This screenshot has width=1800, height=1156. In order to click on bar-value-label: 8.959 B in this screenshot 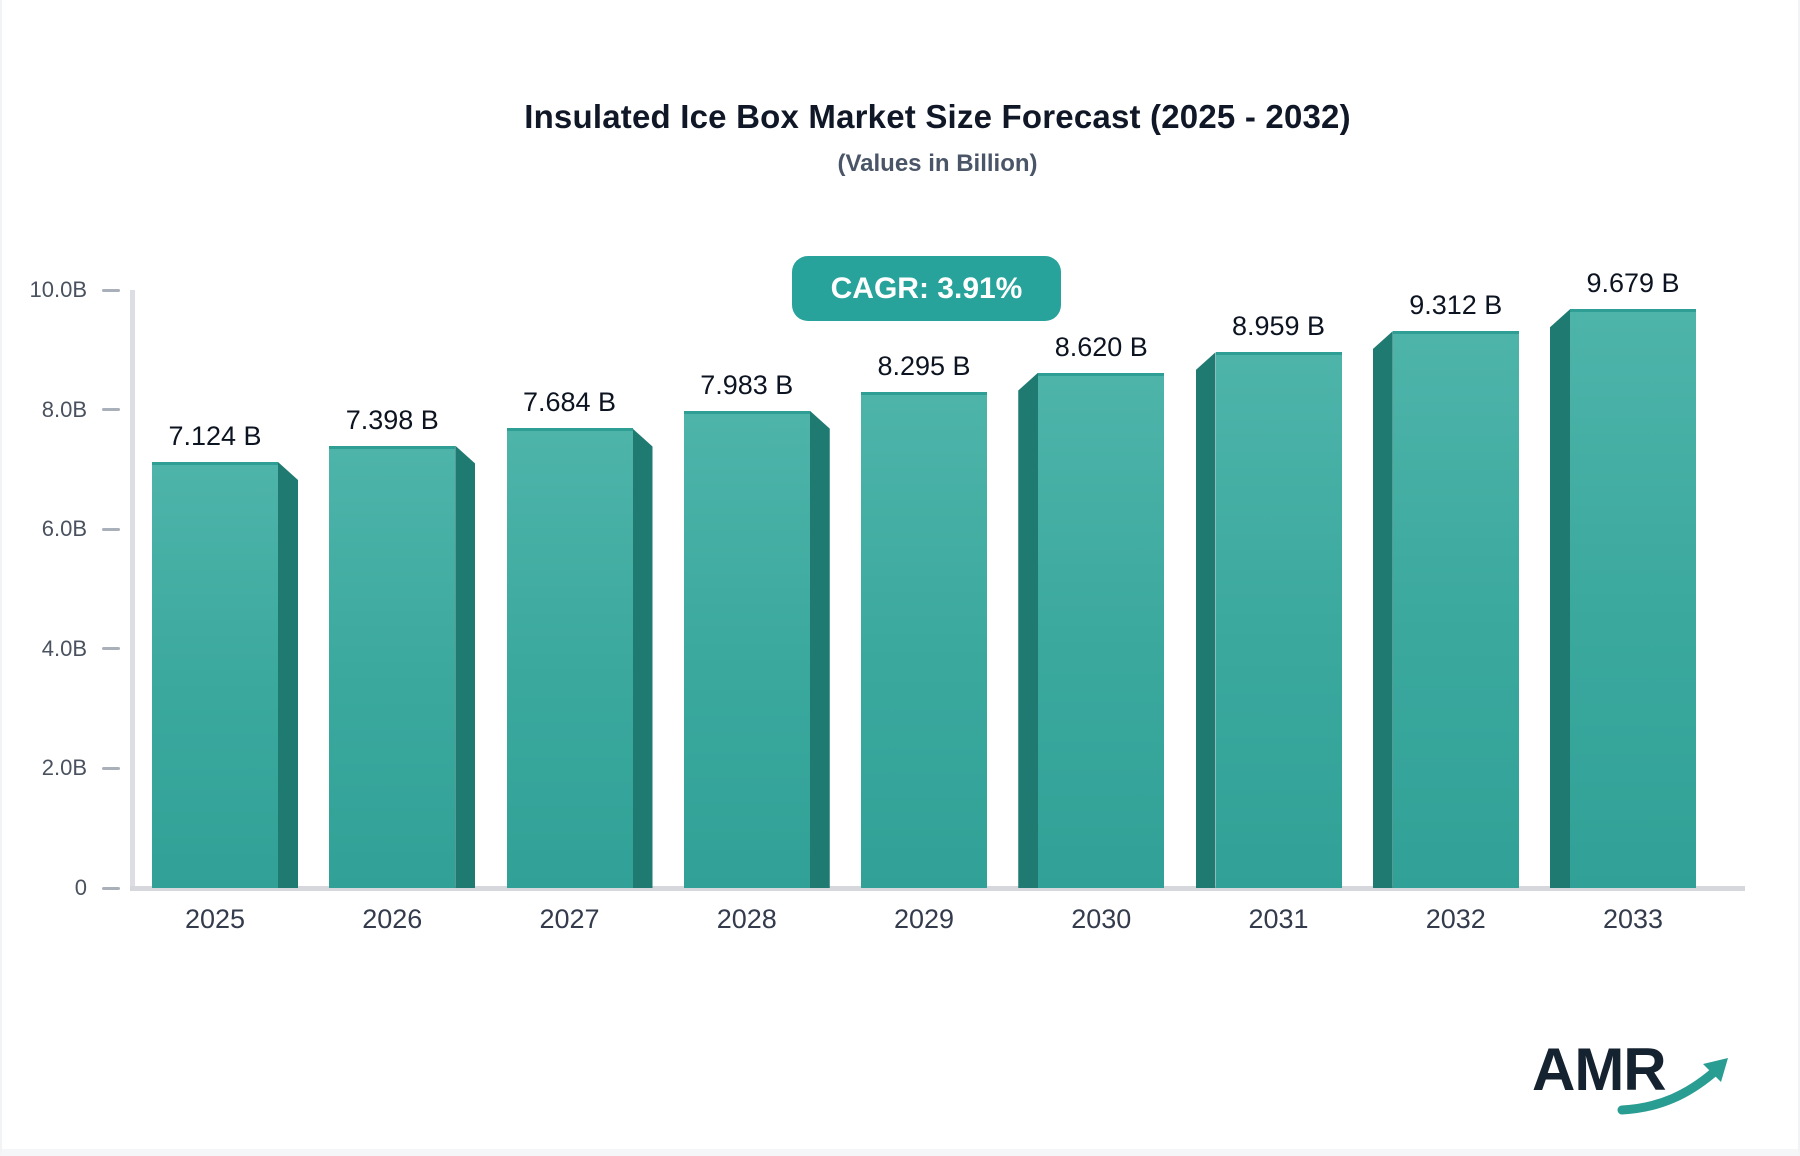, I will do `click(1278, 326)`.